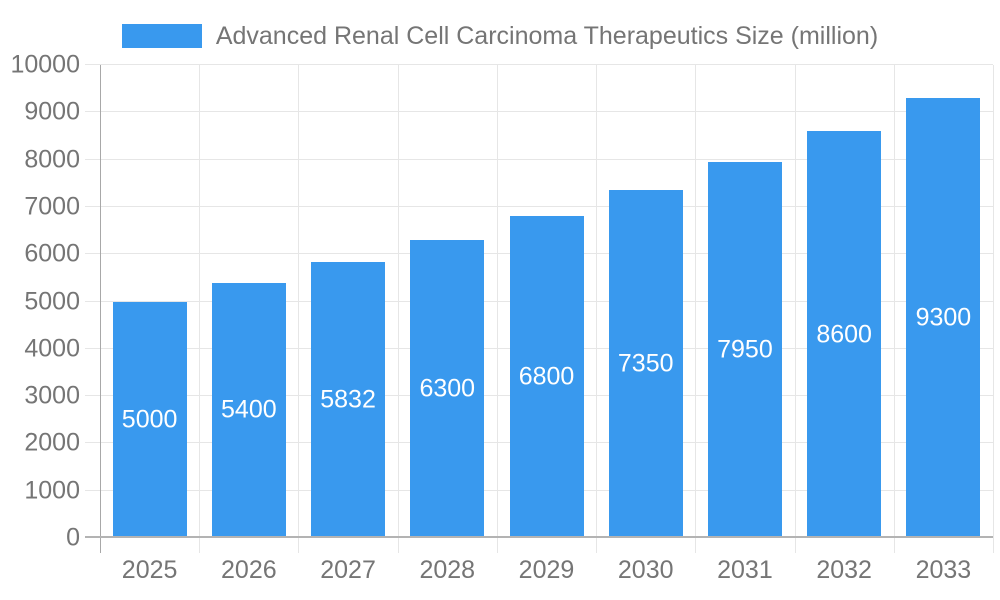 The width and height of the screenshot is (1000, 600). What do you see at coordinates (52, 253) in the screenshot?
I see `y-tick-label: 6000` at bounding box center [52, 253].